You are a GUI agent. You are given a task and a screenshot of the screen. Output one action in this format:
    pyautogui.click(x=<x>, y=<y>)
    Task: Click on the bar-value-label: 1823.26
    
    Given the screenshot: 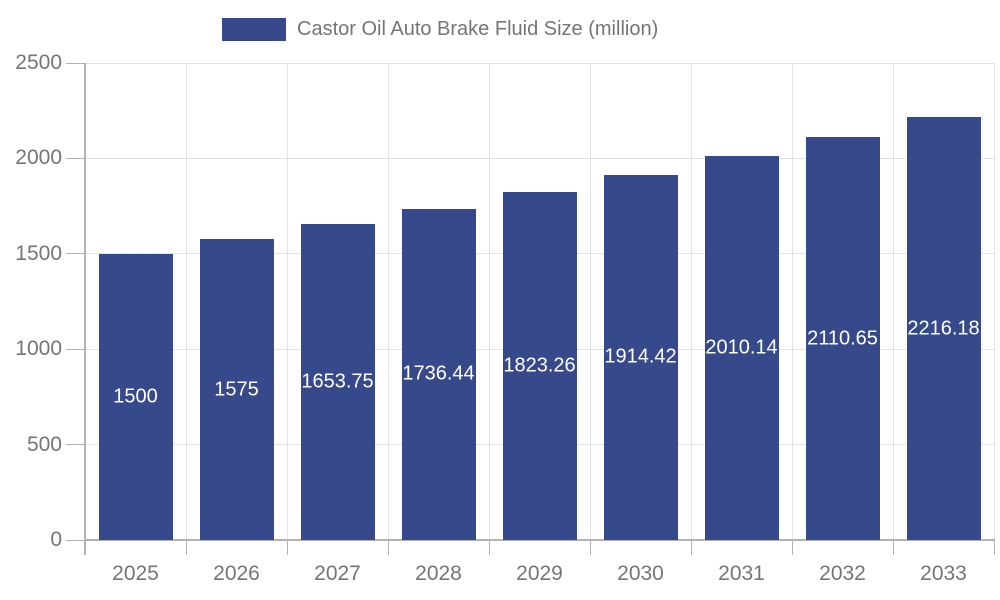 What is the action you would take?
    pyautogui.click(x=539, y=365)
    